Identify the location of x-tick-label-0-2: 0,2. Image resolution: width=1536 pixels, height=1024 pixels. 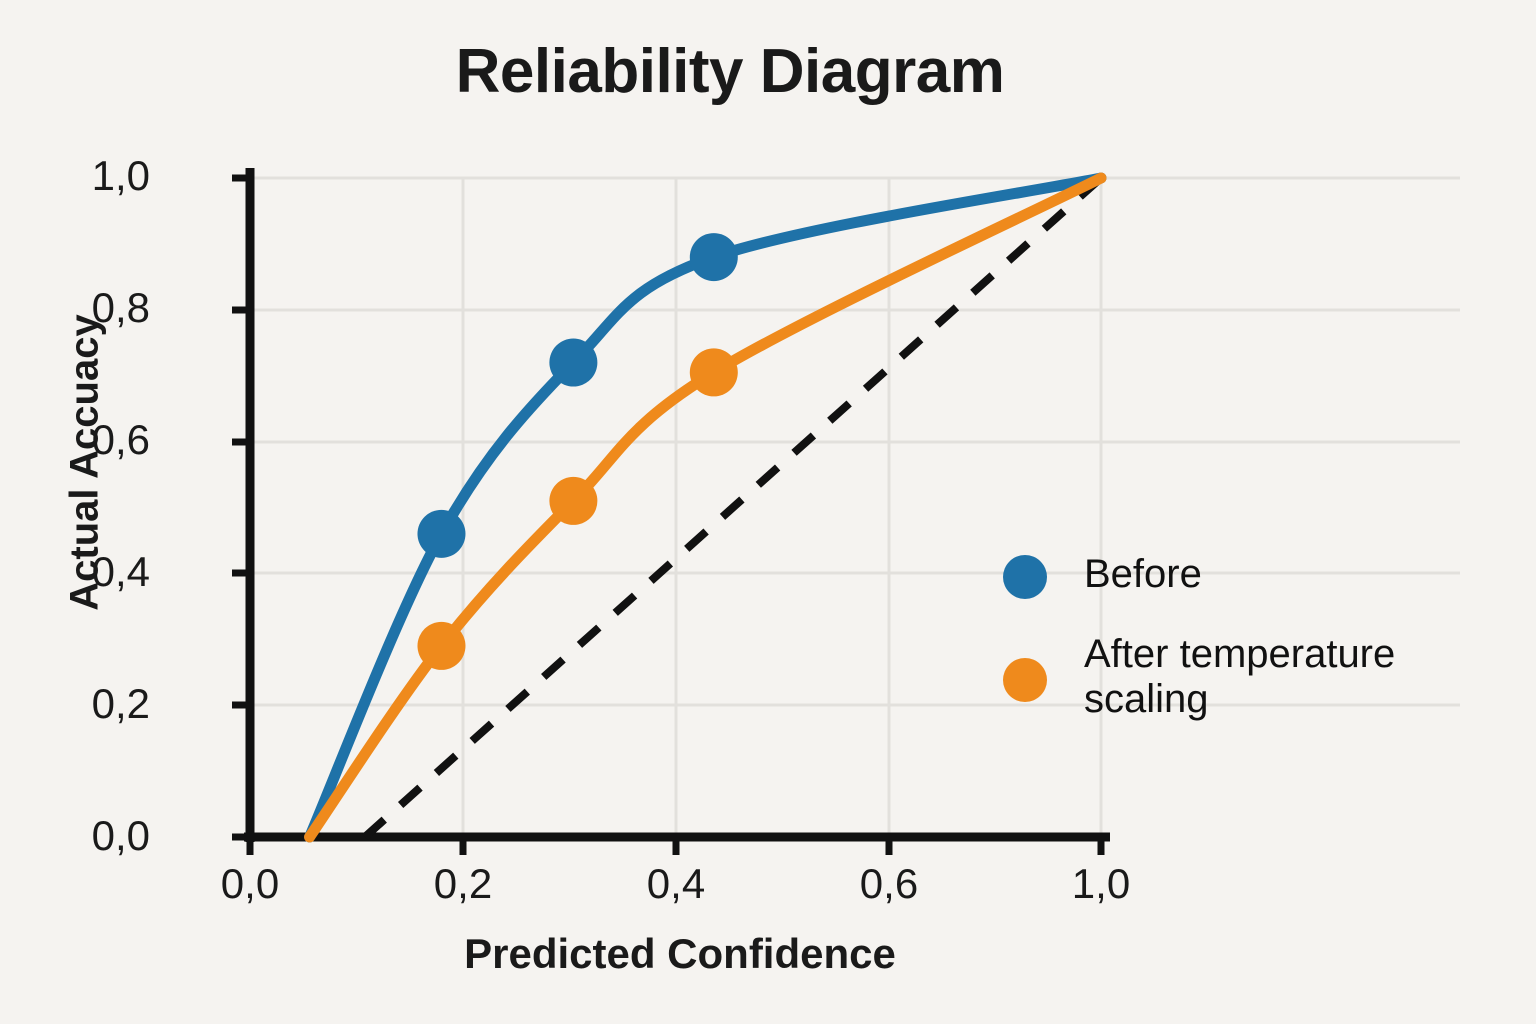
(463, 883).